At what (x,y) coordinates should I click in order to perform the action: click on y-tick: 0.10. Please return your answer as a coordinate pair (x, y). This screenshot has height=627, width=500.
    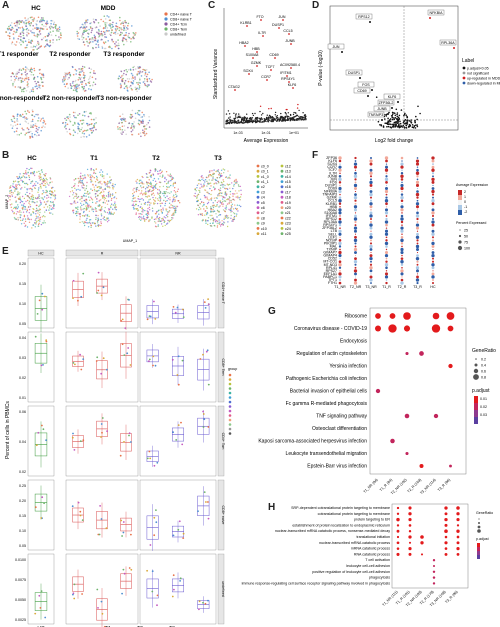
    Looking at the image, I should click on (22, 304).